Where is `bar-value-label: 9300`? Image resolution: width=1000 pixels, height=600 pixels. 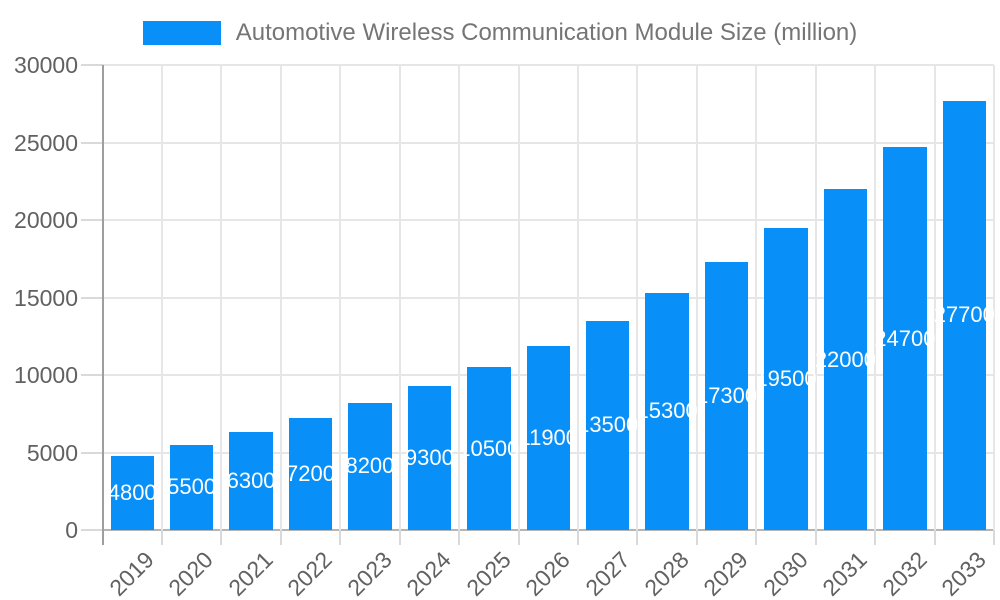
bar-value-label: 9300 is located at coordinates (429, 457).